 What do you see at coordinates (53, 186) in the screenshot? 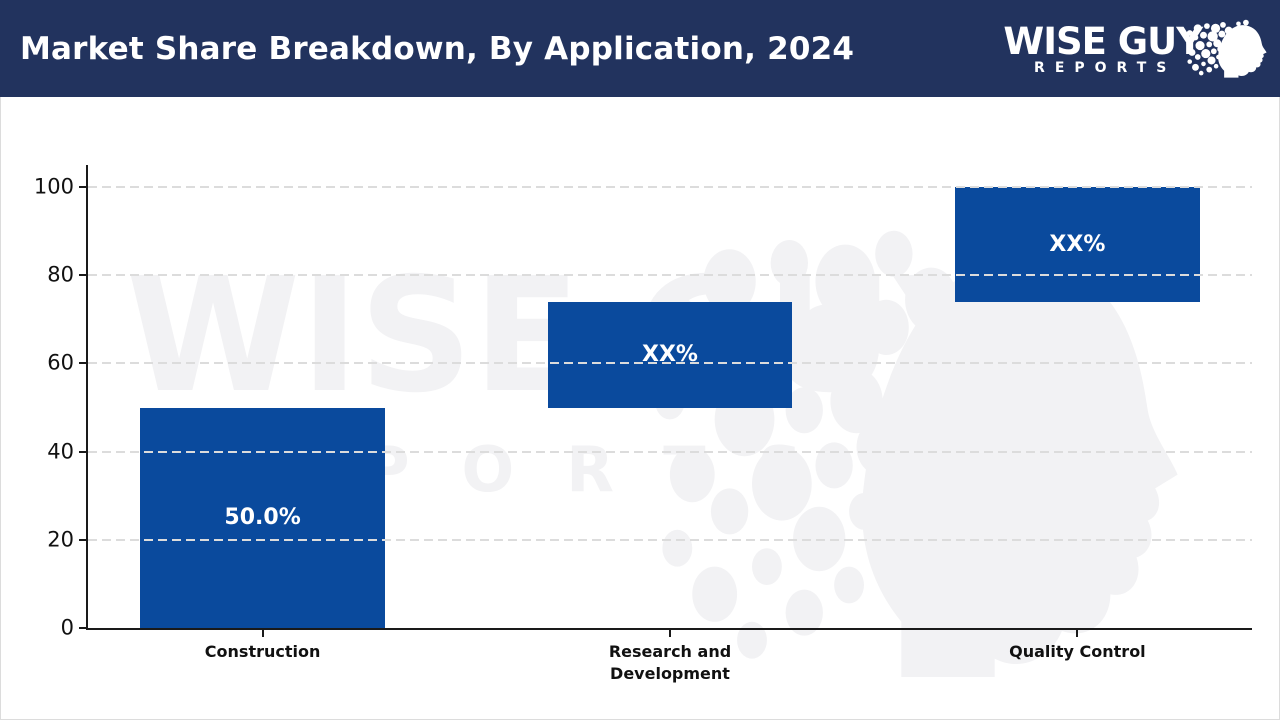
I see `y-axis-tick-label: 100` at bounding box center [53, 186].